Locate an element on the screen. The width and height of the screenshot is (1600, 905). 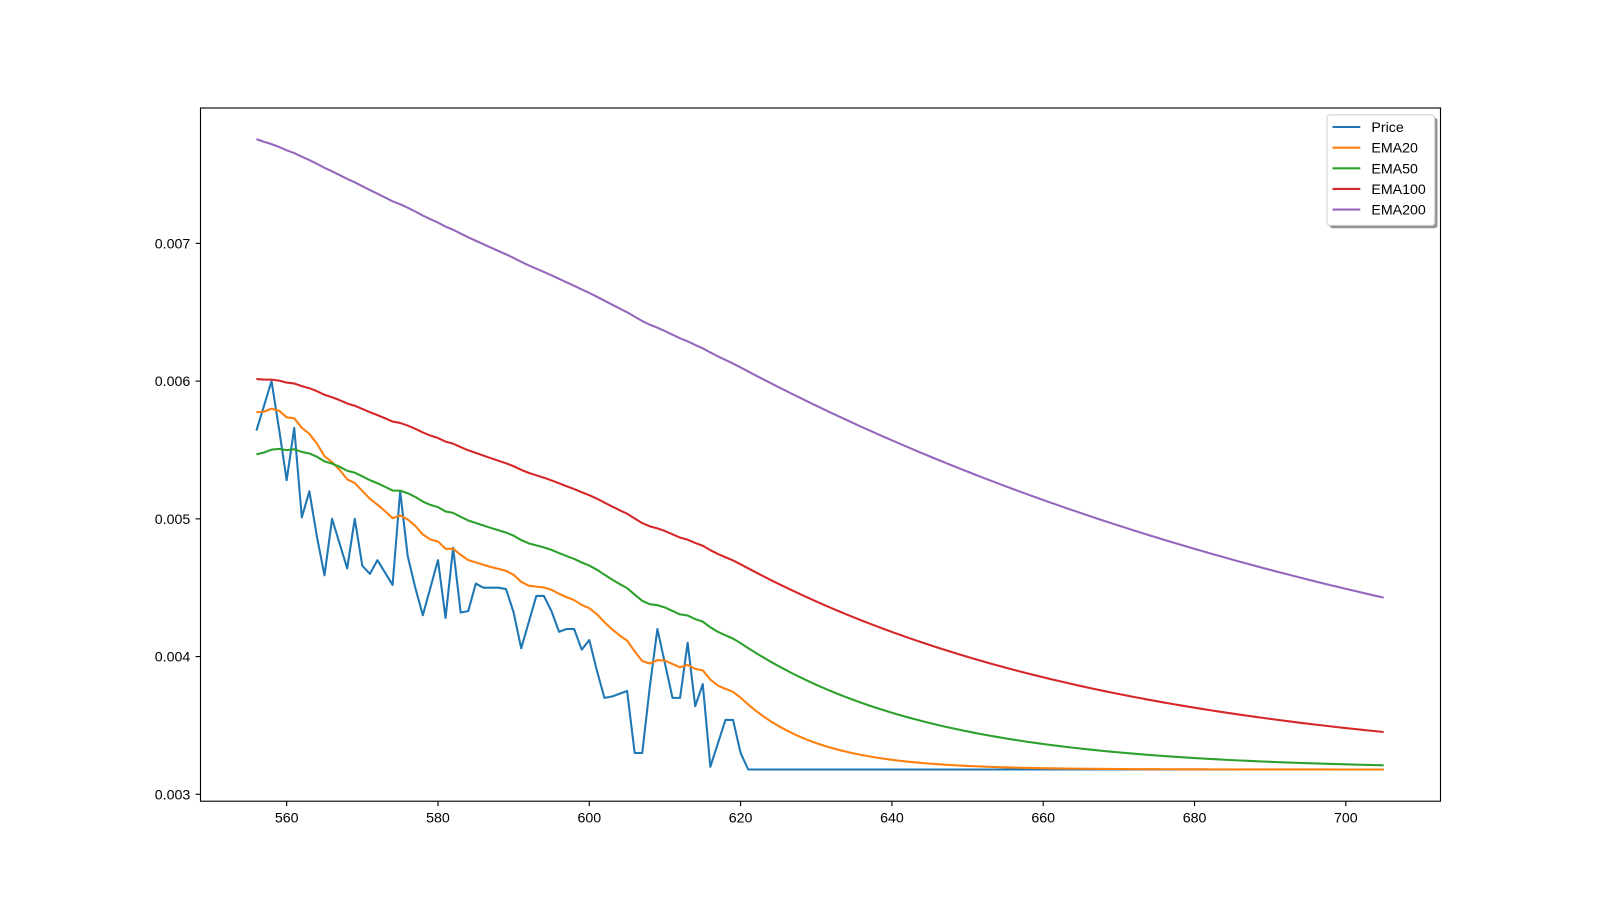
svg-text: EMA100 is located at coordinates (1398, 190).